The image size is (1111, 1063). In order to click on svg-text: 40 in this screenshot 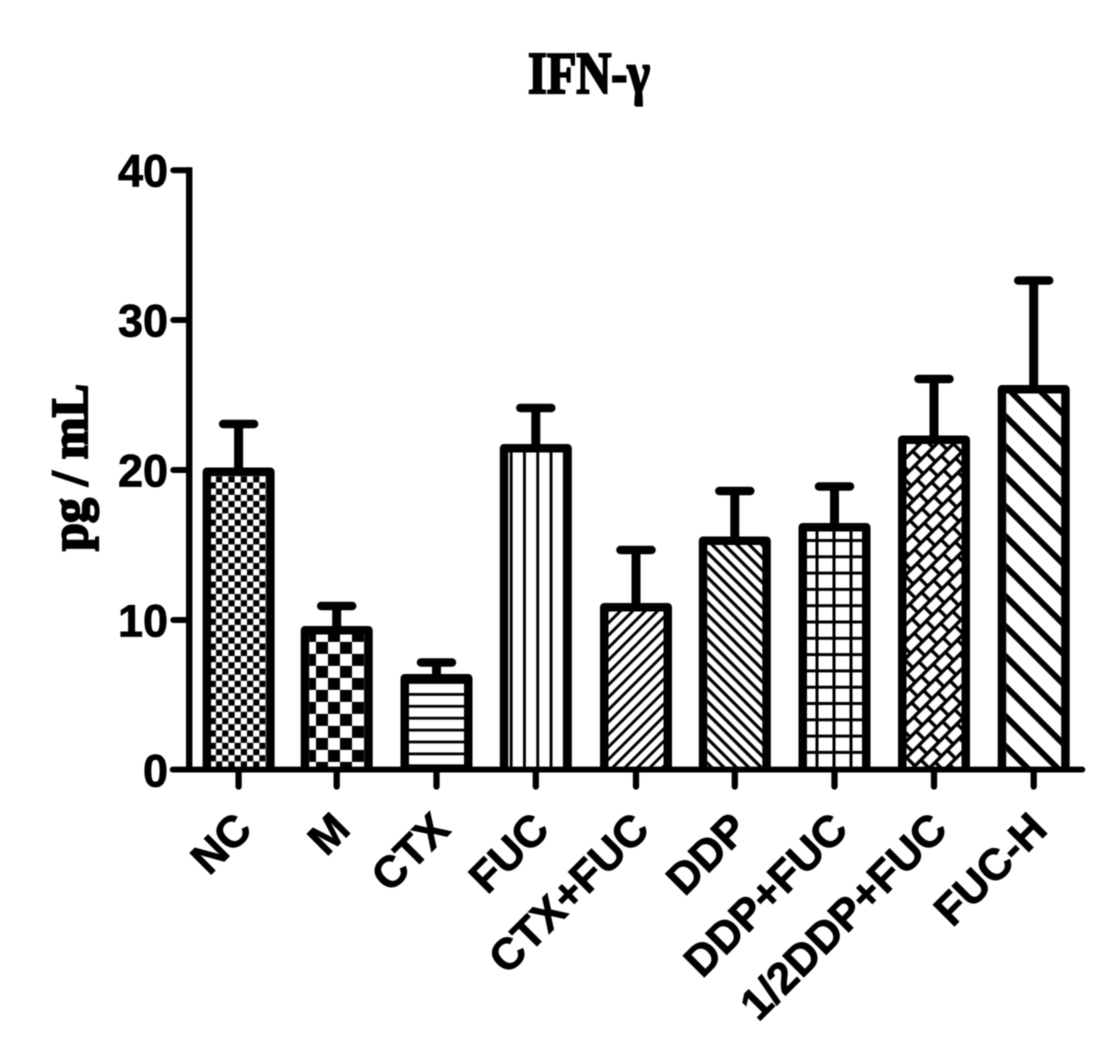, I will do `click(143, 170)`.